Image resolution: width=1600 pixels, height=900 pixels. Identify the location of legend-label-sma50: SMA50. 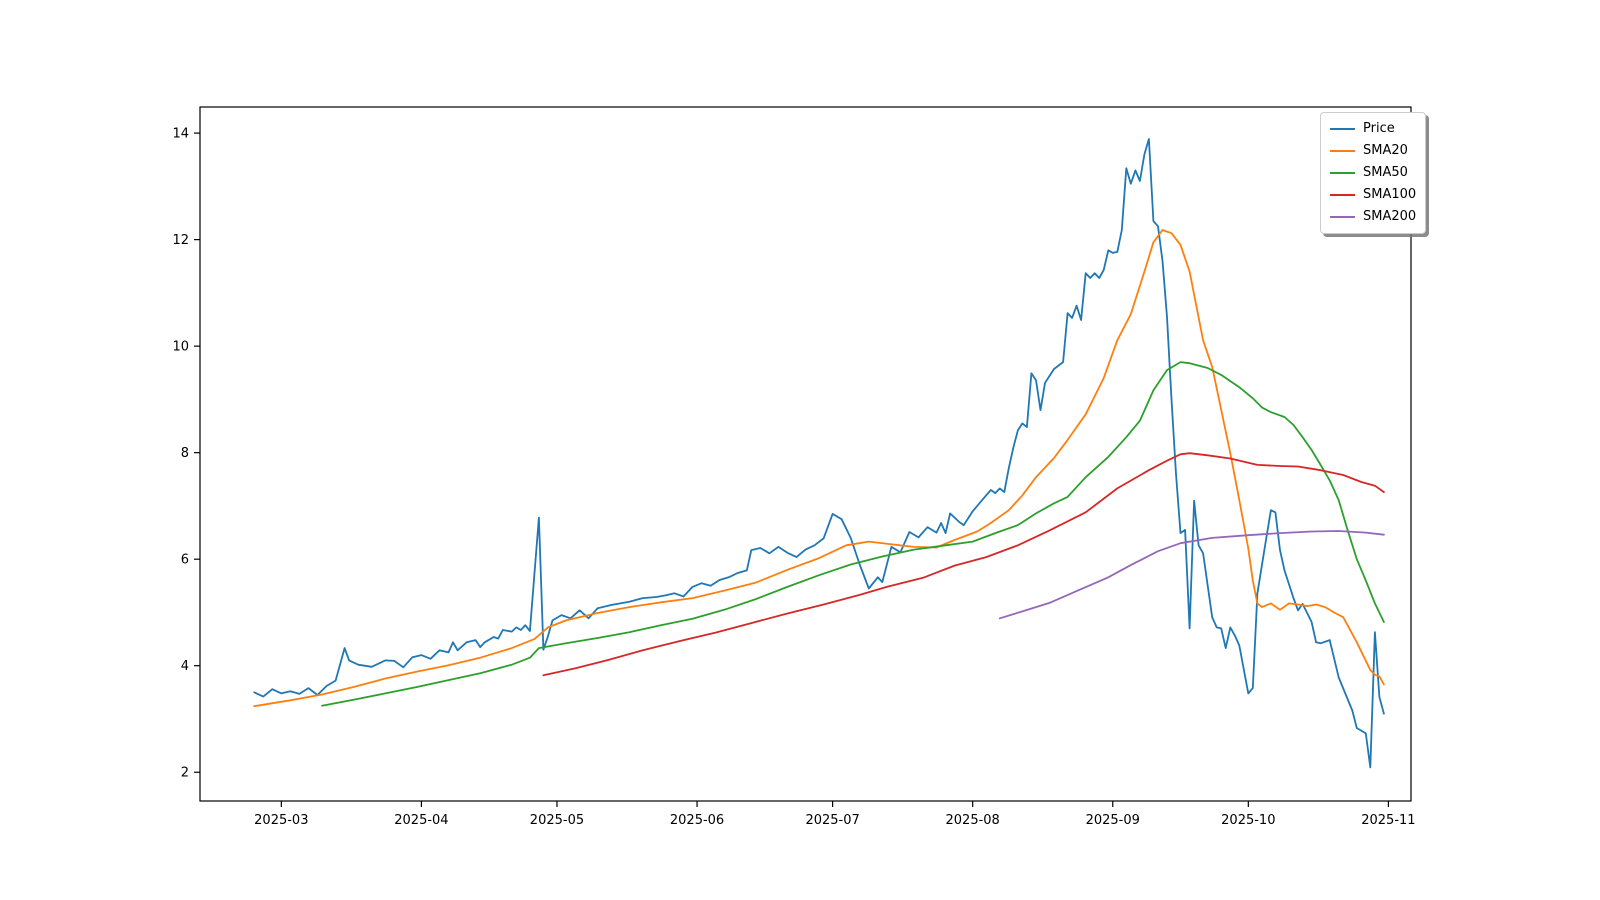
(1385, 172).